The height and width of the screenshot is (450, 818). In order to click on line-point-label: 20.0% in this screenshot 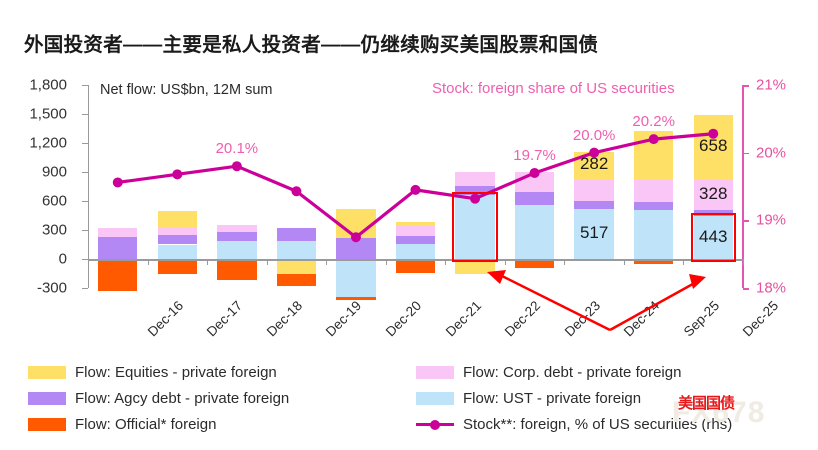, I will do `click(594, 135)`.